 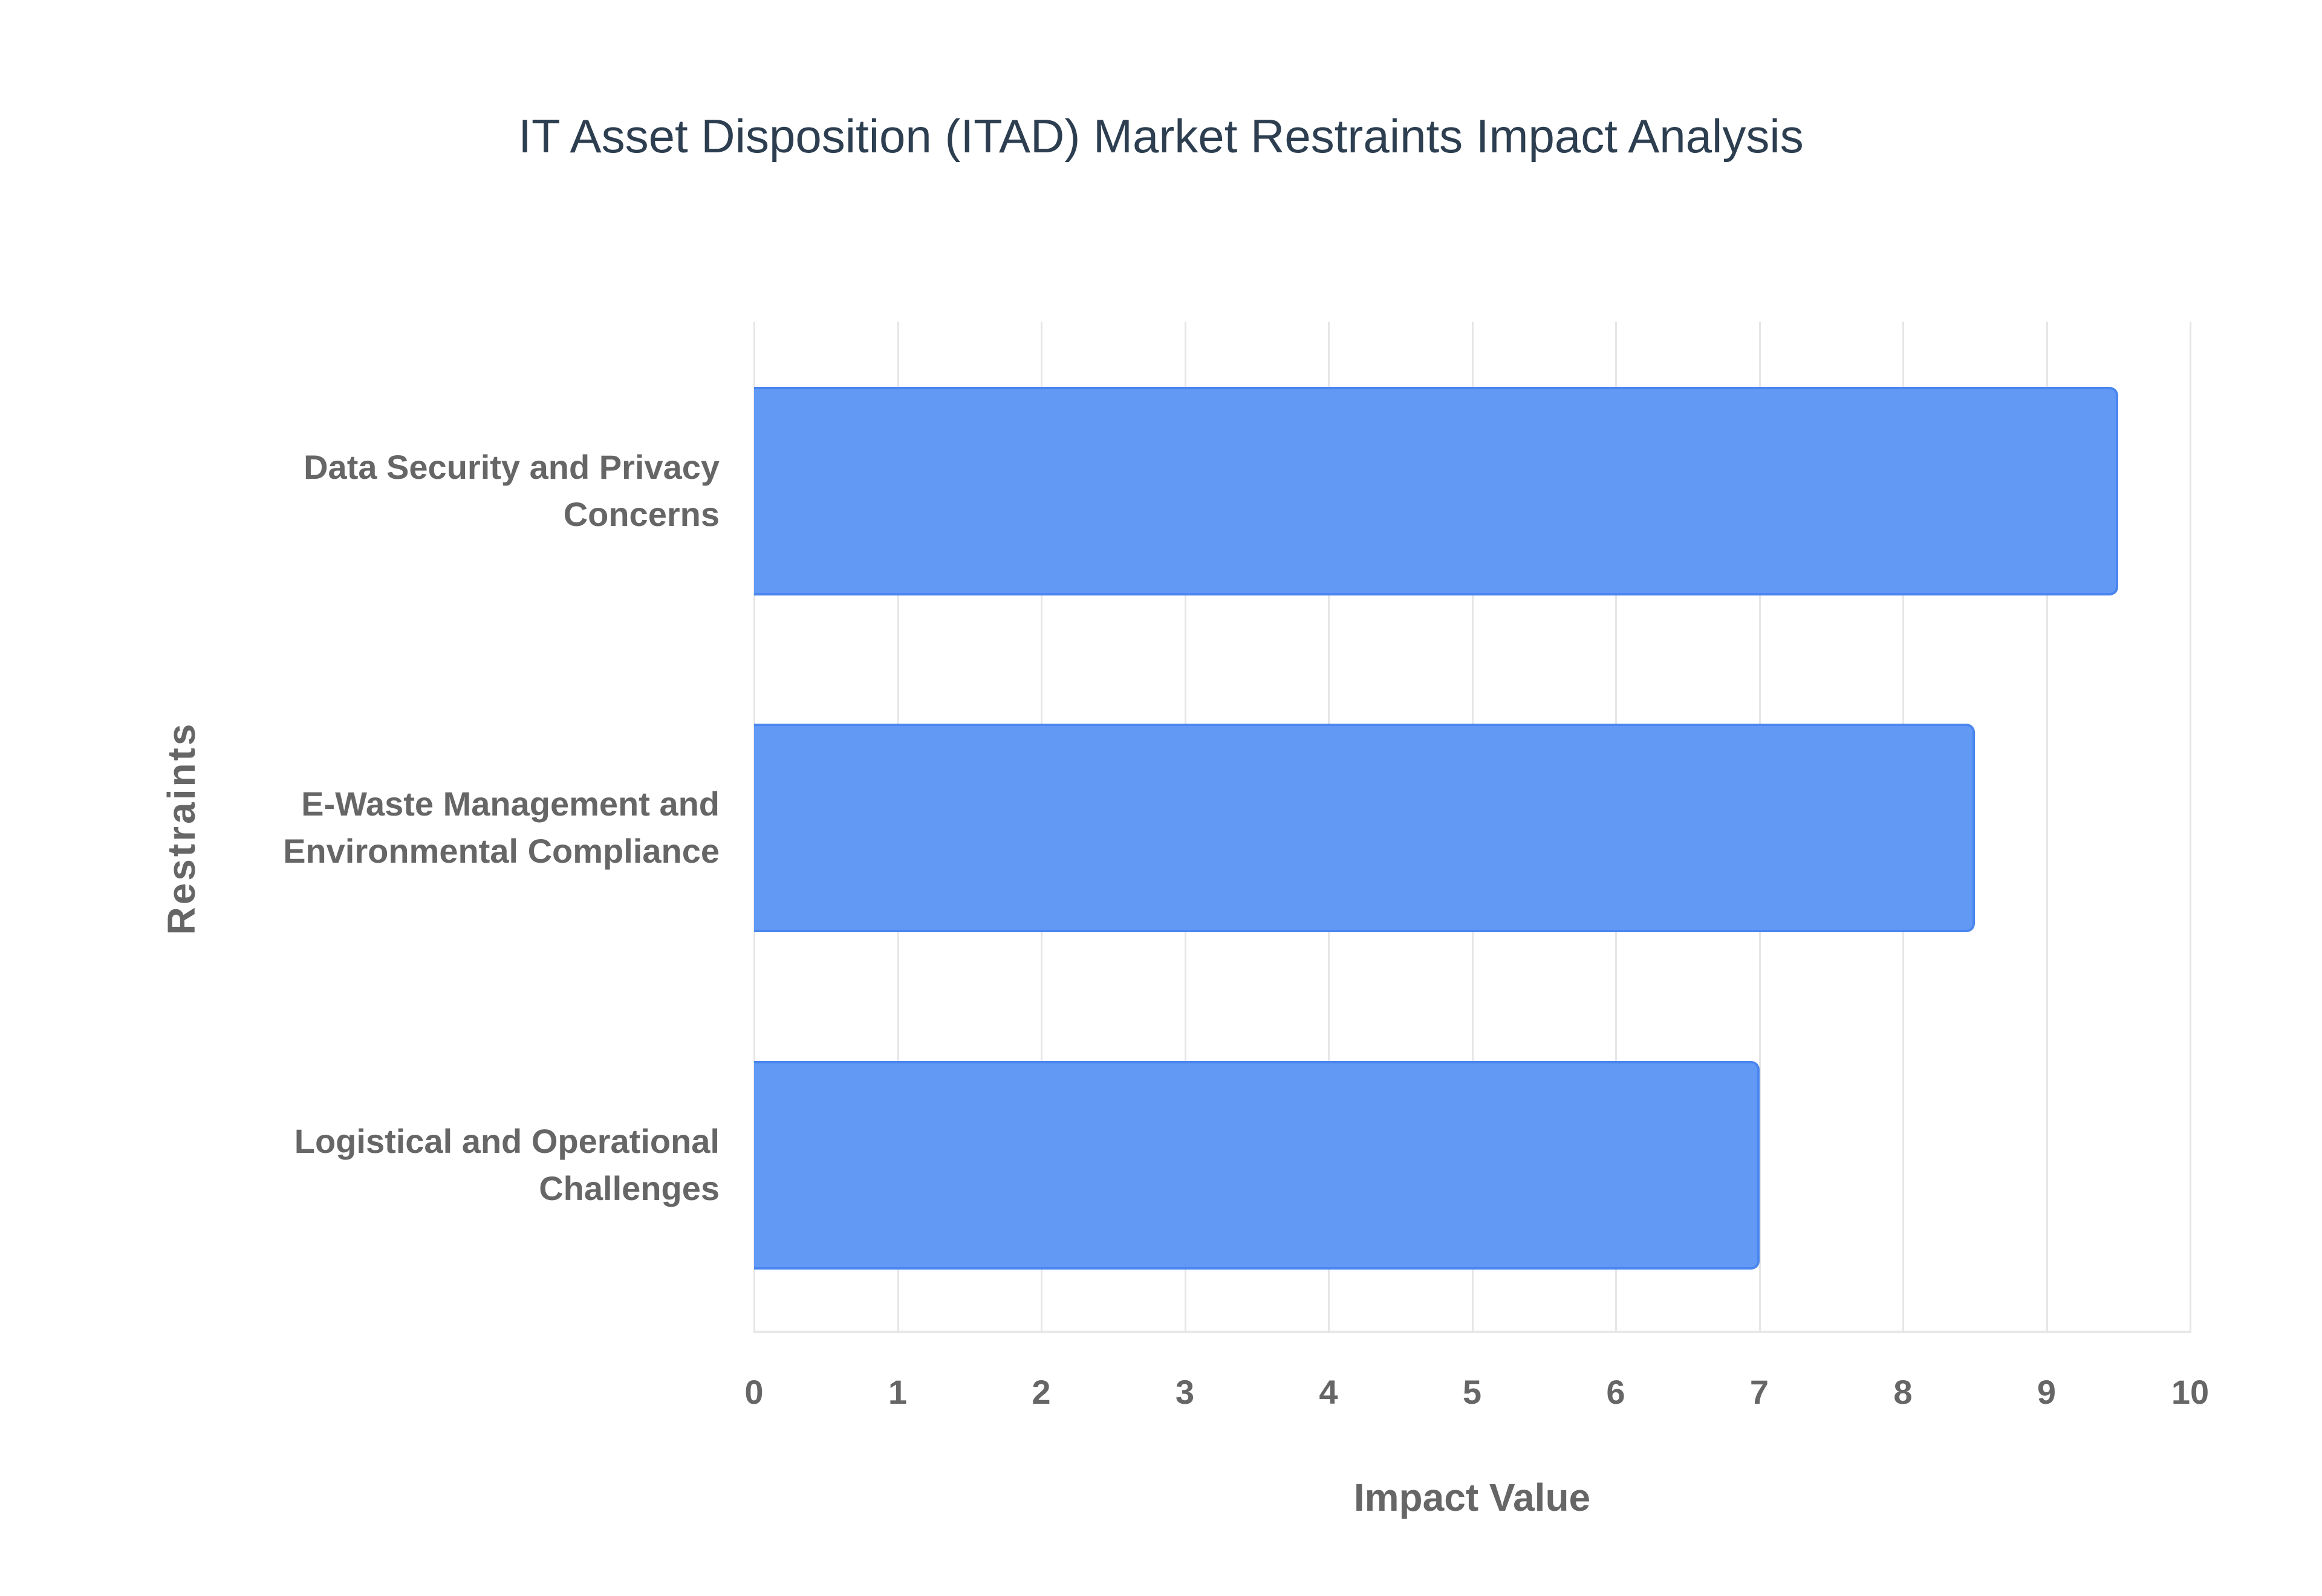 I want to click on y-category-label-line: Concerns, so click(x=642, y=514).